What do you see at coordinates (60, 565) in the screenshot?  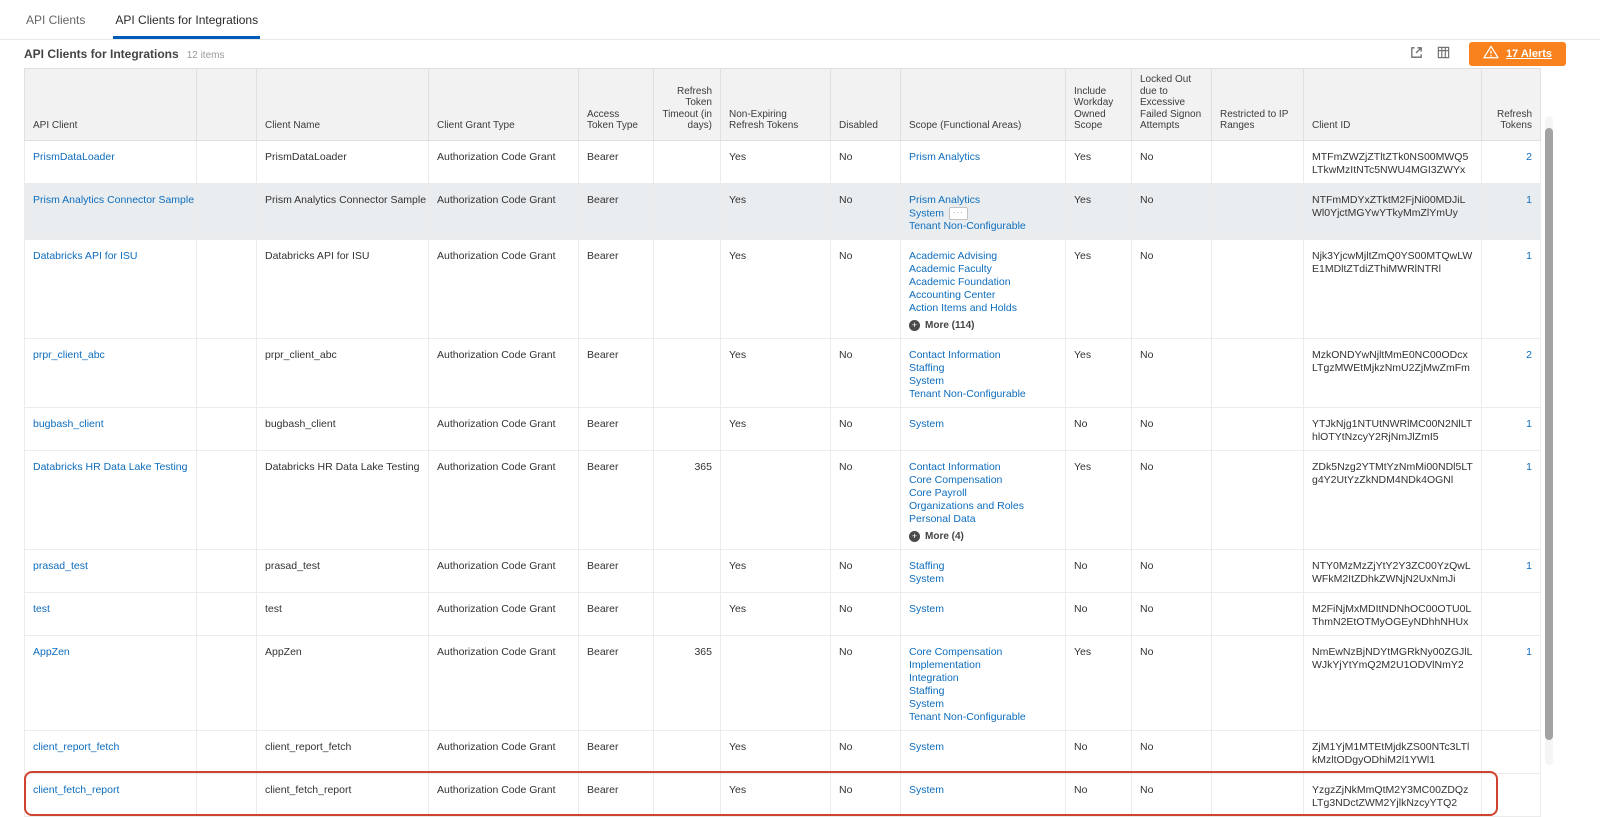 I see `api-client-link: prasad_test` at bounding box center [60, 565].